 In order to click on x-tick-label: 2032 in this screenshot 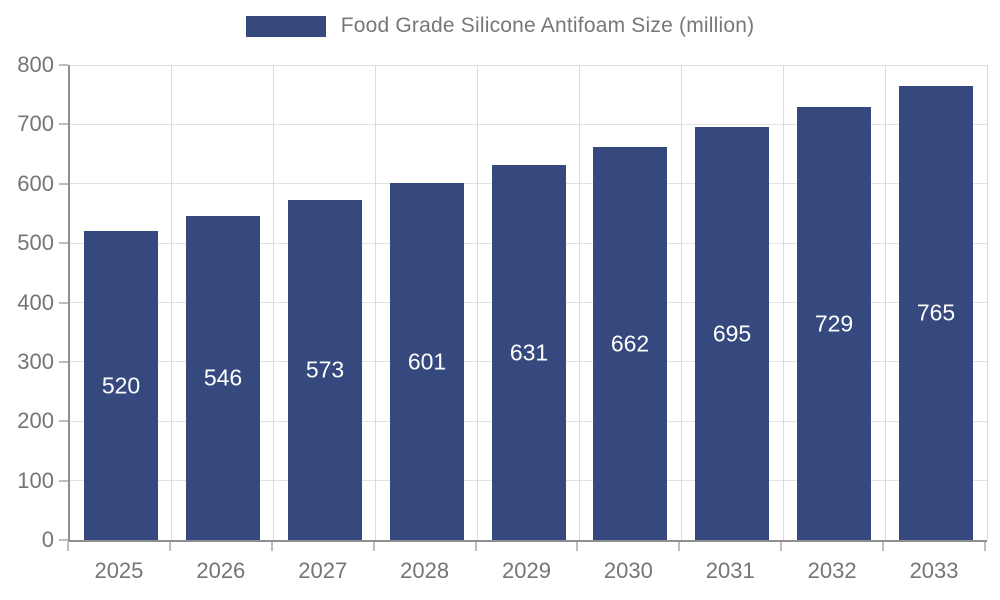, I will do `click(832, 570)`.